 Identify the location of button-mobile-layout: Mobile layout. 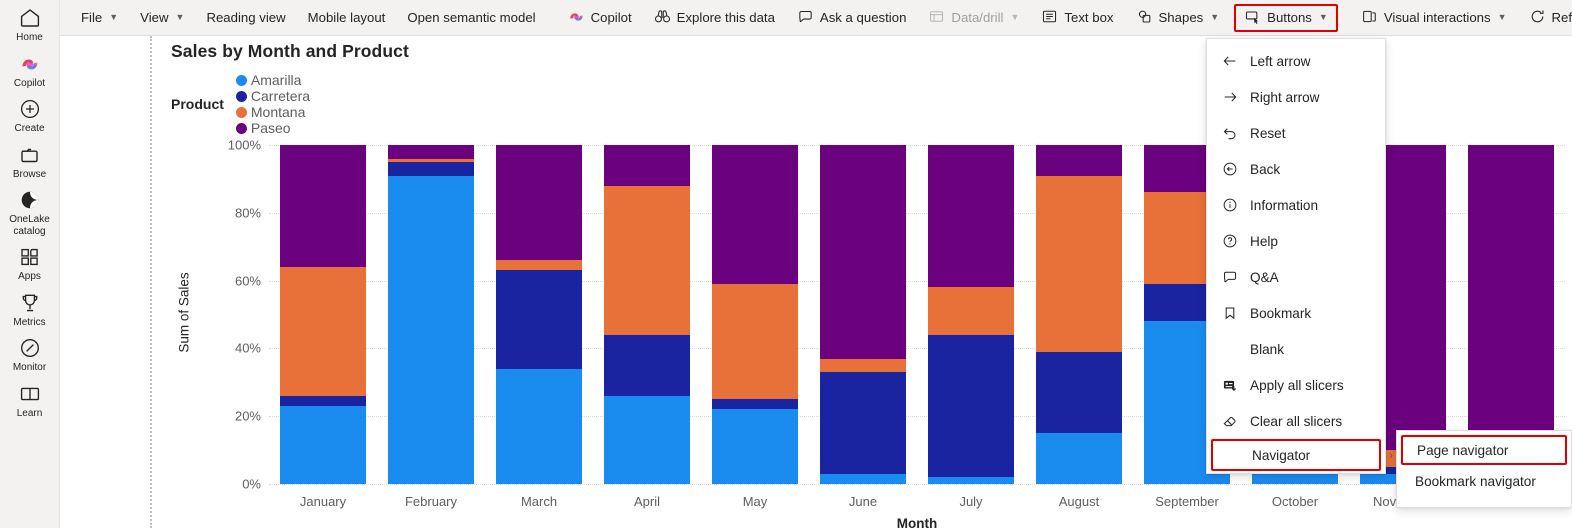
(347, 18).